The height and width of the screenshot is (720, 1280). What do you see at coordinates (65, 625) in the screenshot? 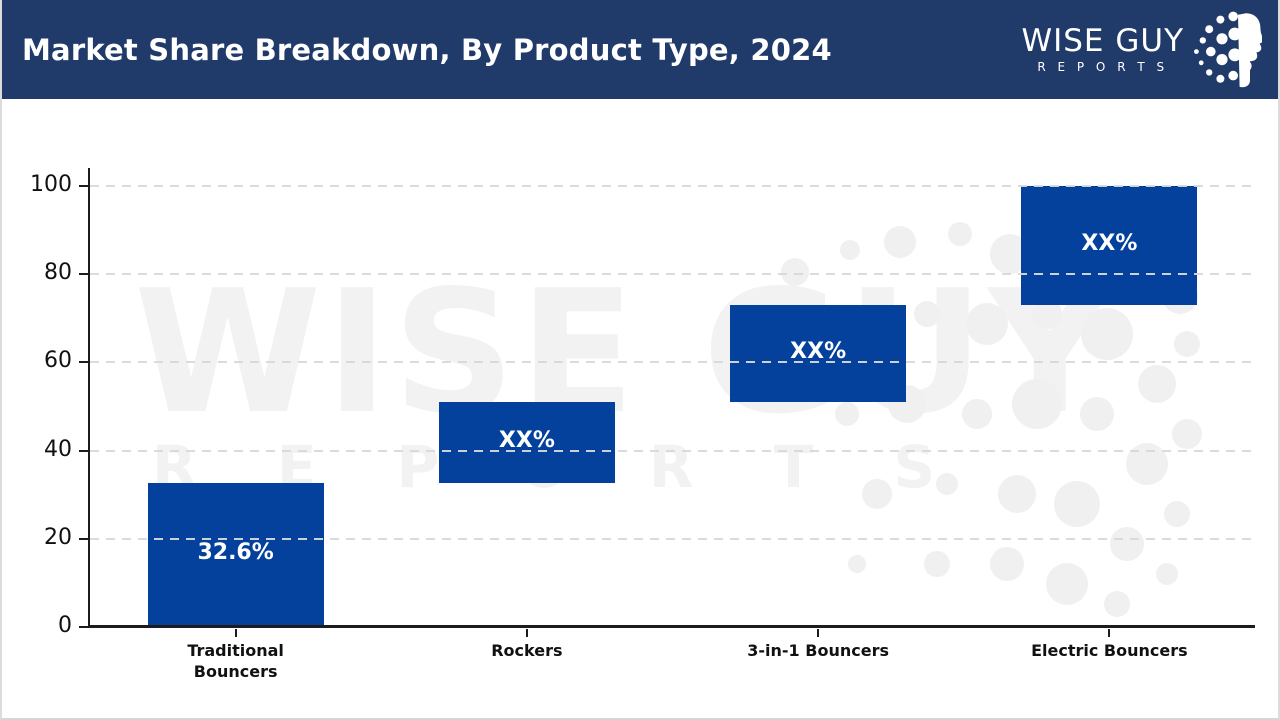
I see `y-tick-label: 0` at bounding box center [65, 625].